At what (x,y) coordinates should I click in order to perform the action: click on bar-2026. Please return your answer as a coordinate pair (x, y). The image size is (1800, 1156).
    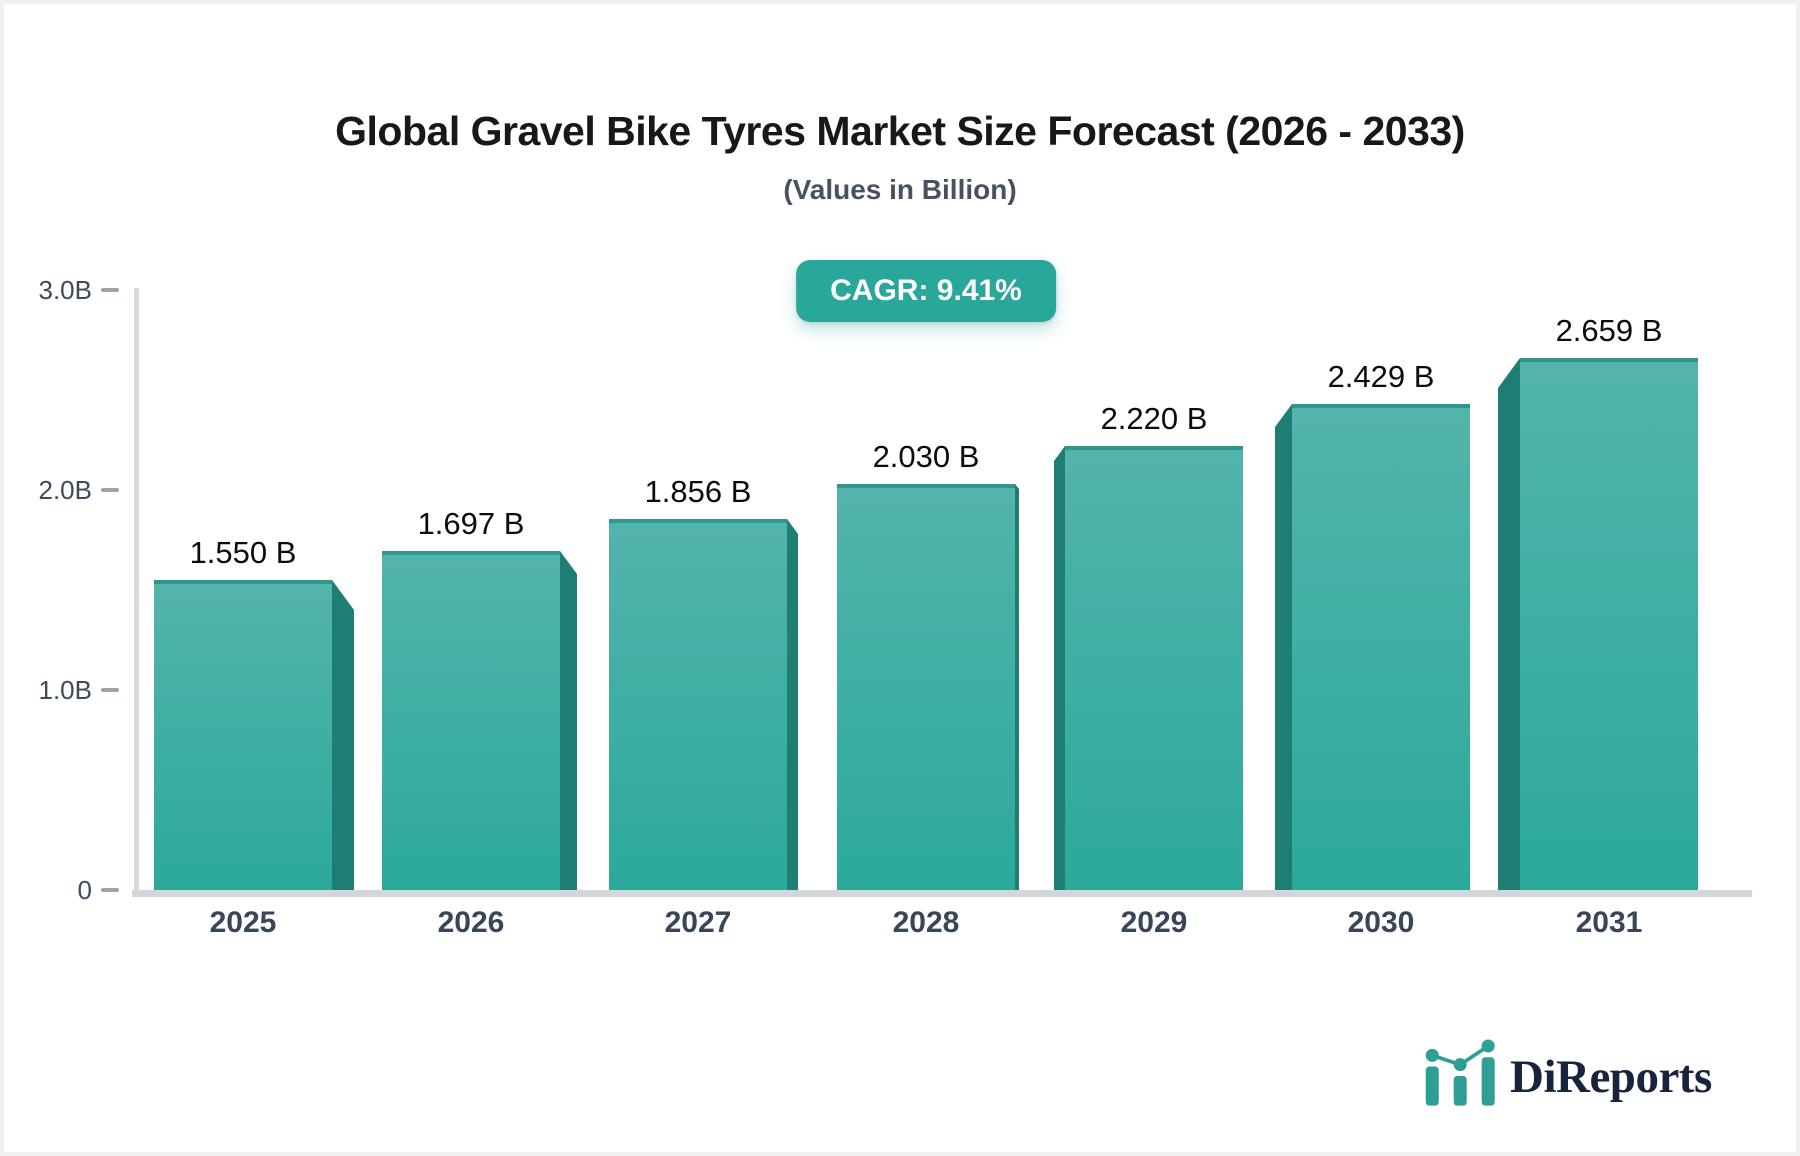
    Looking at the image, I should click on (471, 720).